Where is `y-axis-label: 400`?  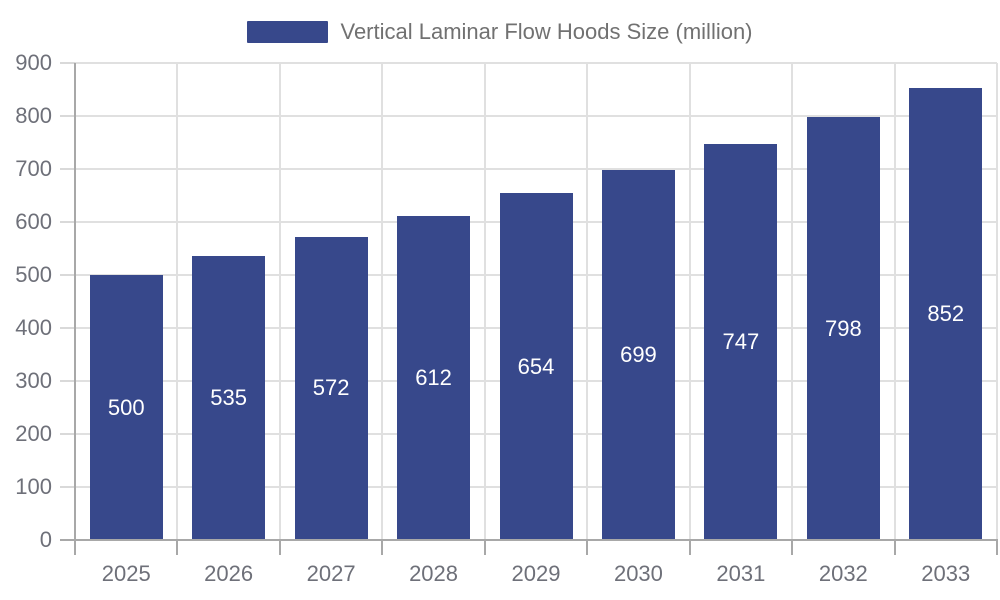 y-axis-label: 400 is located at coordinates (33, 327).